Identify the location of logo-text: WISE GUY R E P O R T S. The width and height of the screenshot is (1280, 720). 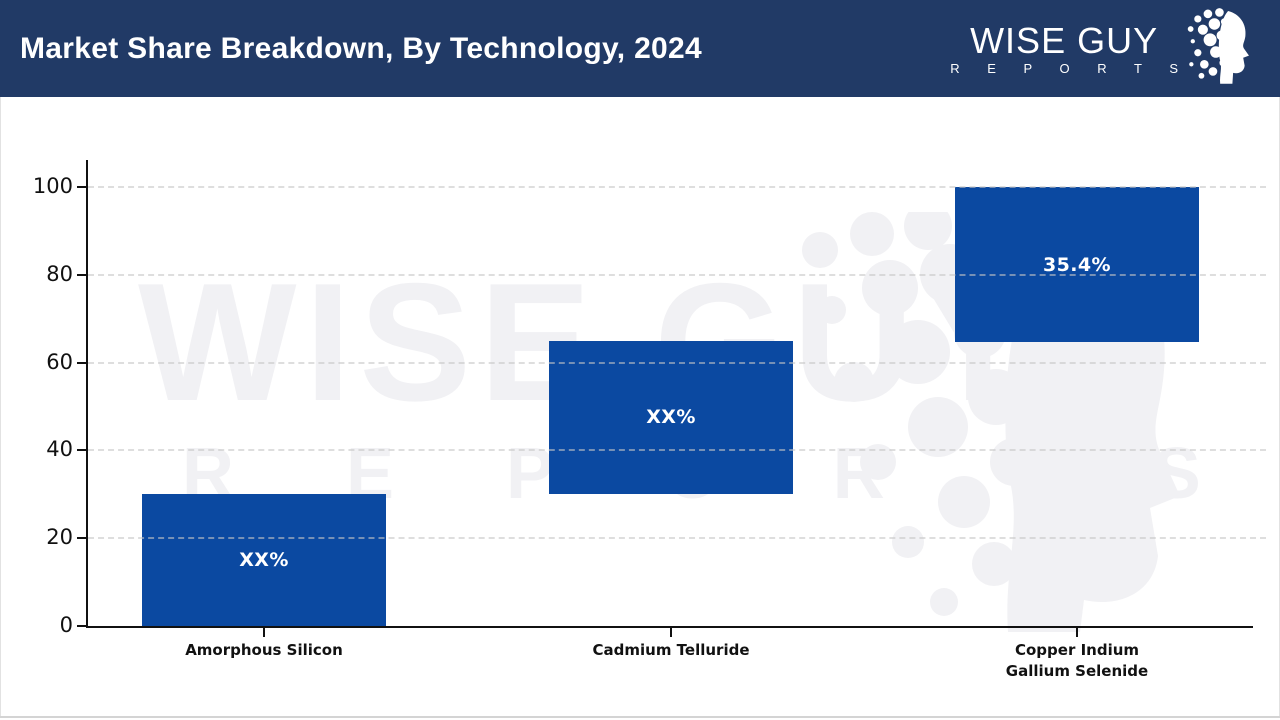
(1064, 47).